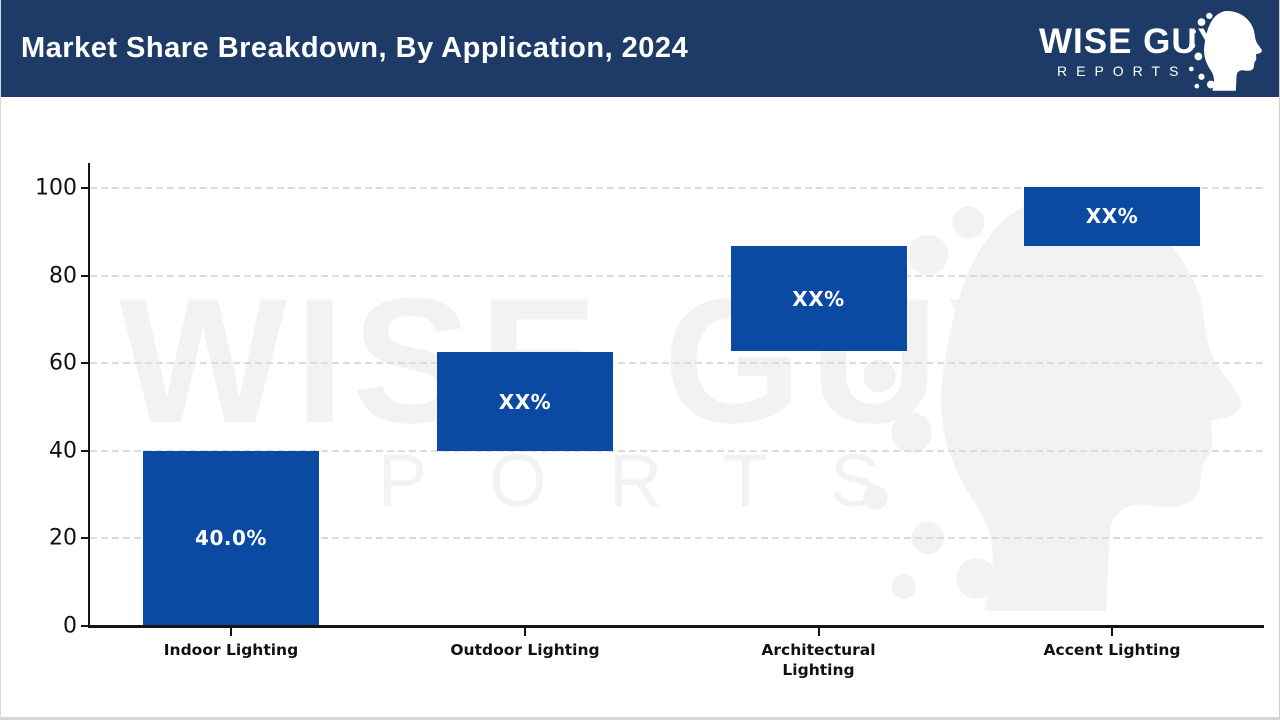 Image resolution: width=1280 pixels, height=720 pixels. What do you see at coordinates (818, 660) in the screenshot?
I see `category-label-2: Architectural Lighting` at bounding box center [818, 660].